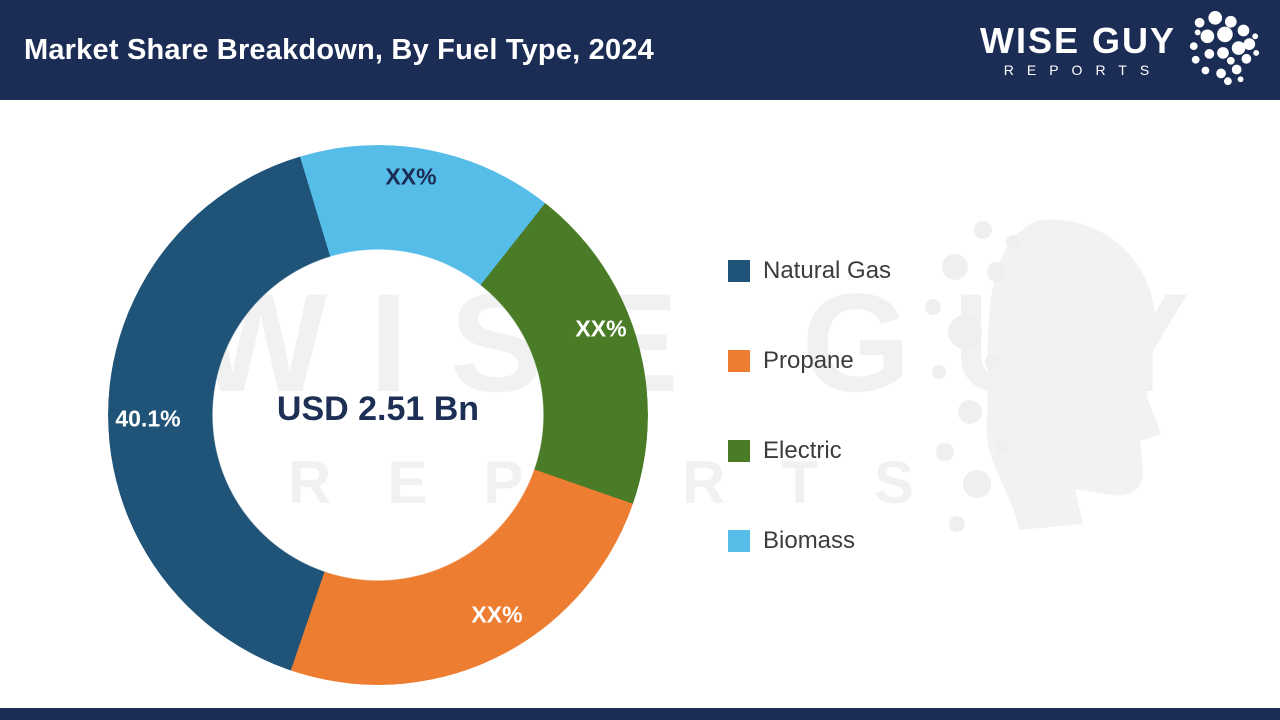 The width and height of the screenshot is (1280, 720). I want to click on legend-swatch-electric, so click(739, 451).